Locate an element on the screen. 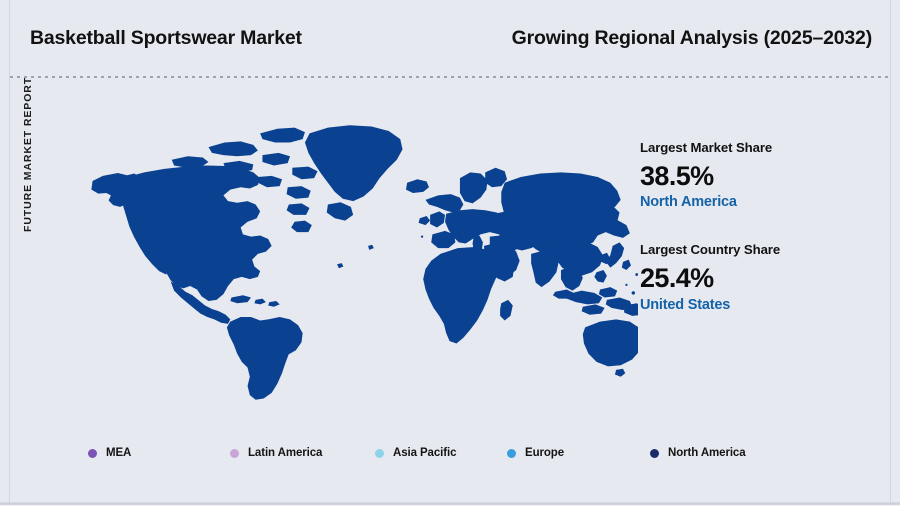 The height and width of the screenshot is (506, 900). stat-region: North America is located at coordinates (688, 202).